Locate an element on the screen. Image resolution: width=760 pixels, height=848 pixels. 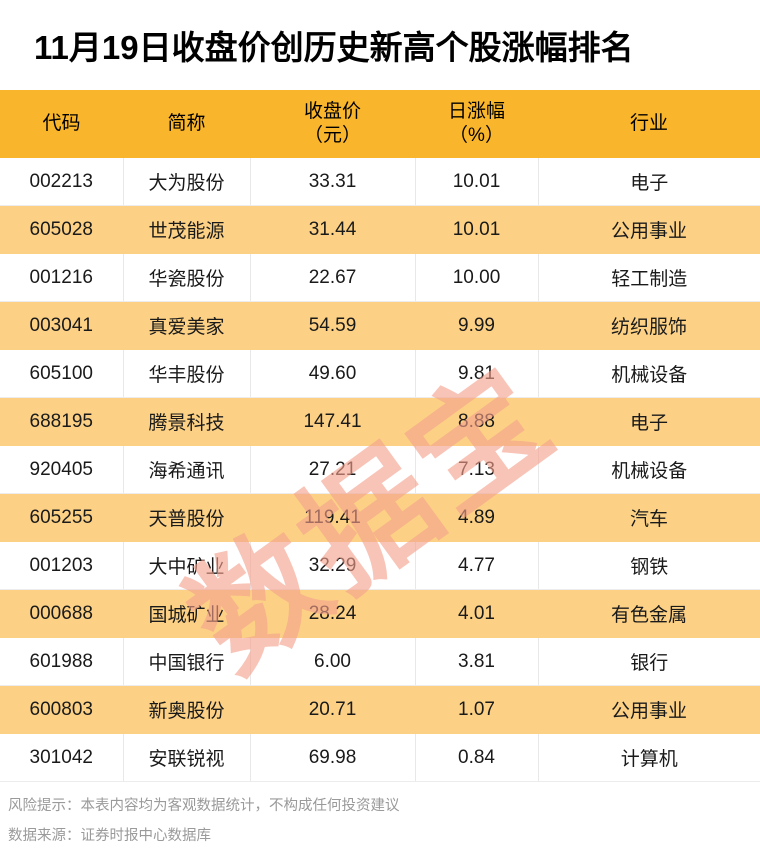
cell-change: 9.81 is located at coordinates (477, 373).